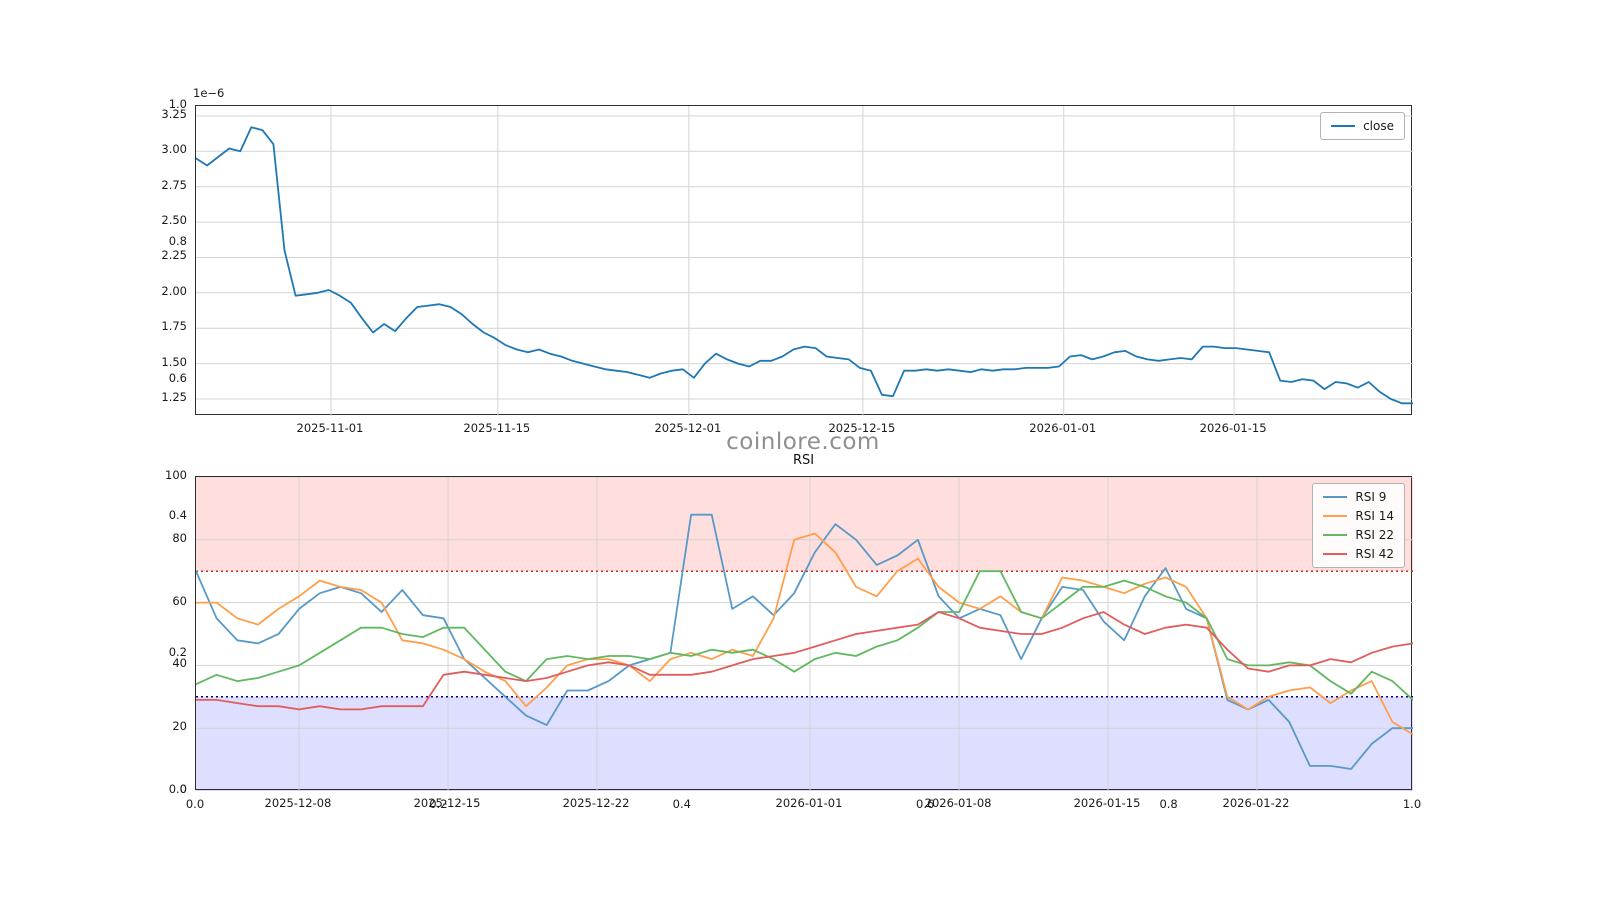 This screenshot has width=1600, height=900. Describe the element at coordinates (174, 255) in the screenshot. I see `y-tick-label: 2.25` at that location.